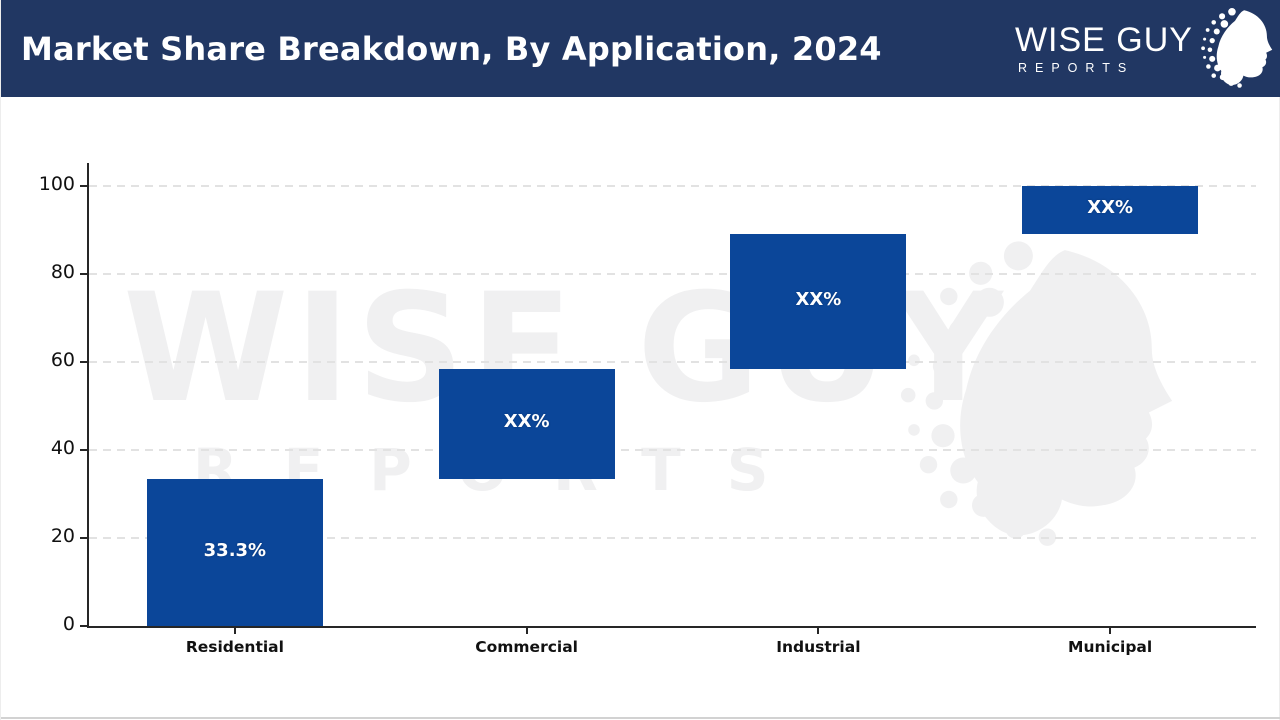 The height and width of the screenshot is (720, 1280). What do you see at coordinates (526, 647) in the screenshot?
I see `category-label: Commercial` at bounding box center [526, 647].